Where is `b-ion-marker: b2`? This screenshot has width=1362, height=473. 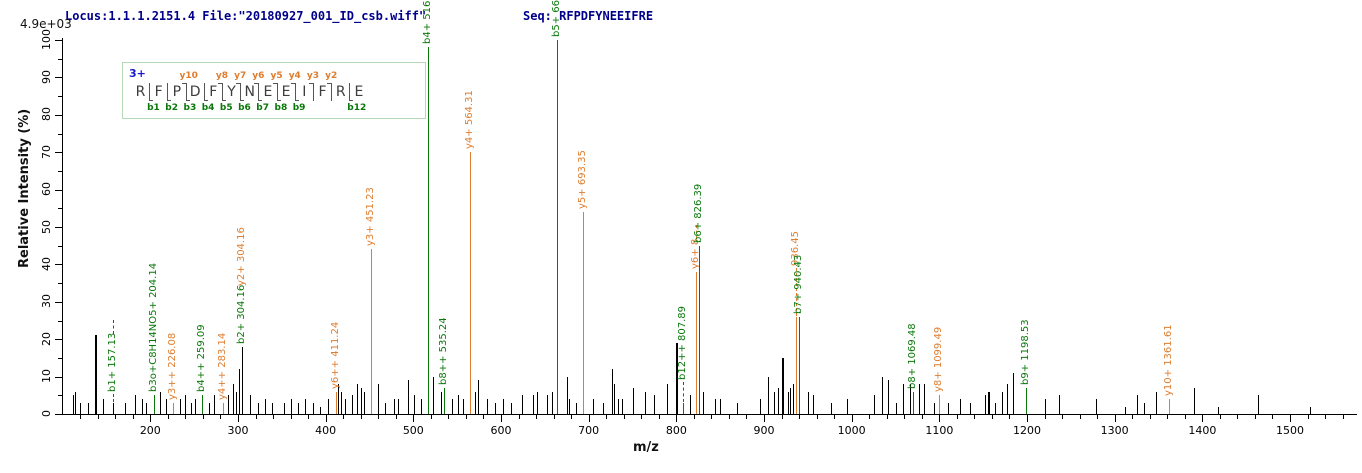 b-ion-marker: b2 is located at coordinates (172, 108).